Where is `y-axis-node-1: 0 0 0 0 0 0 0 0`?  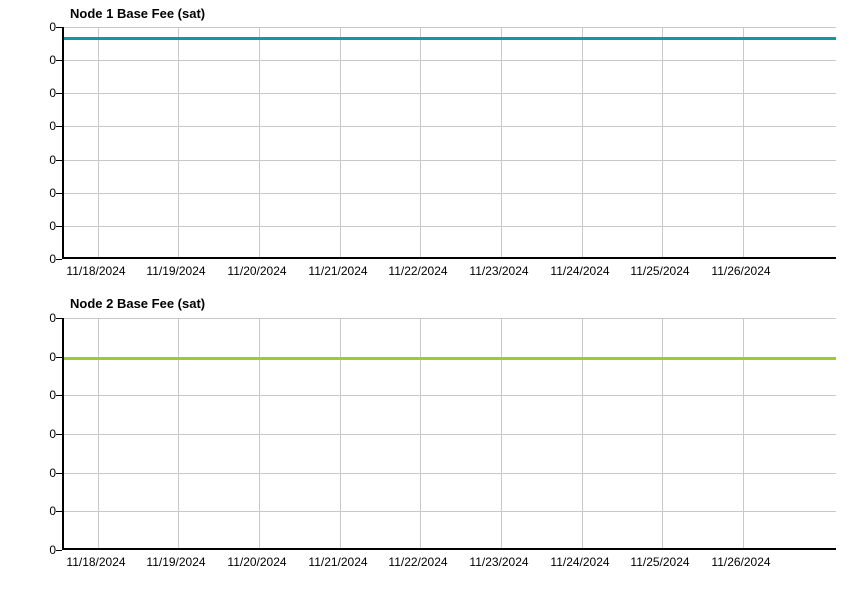
y-axis-node-1: 0 0 0 0 0 0 0 0 is located at coordinates (31, 145).